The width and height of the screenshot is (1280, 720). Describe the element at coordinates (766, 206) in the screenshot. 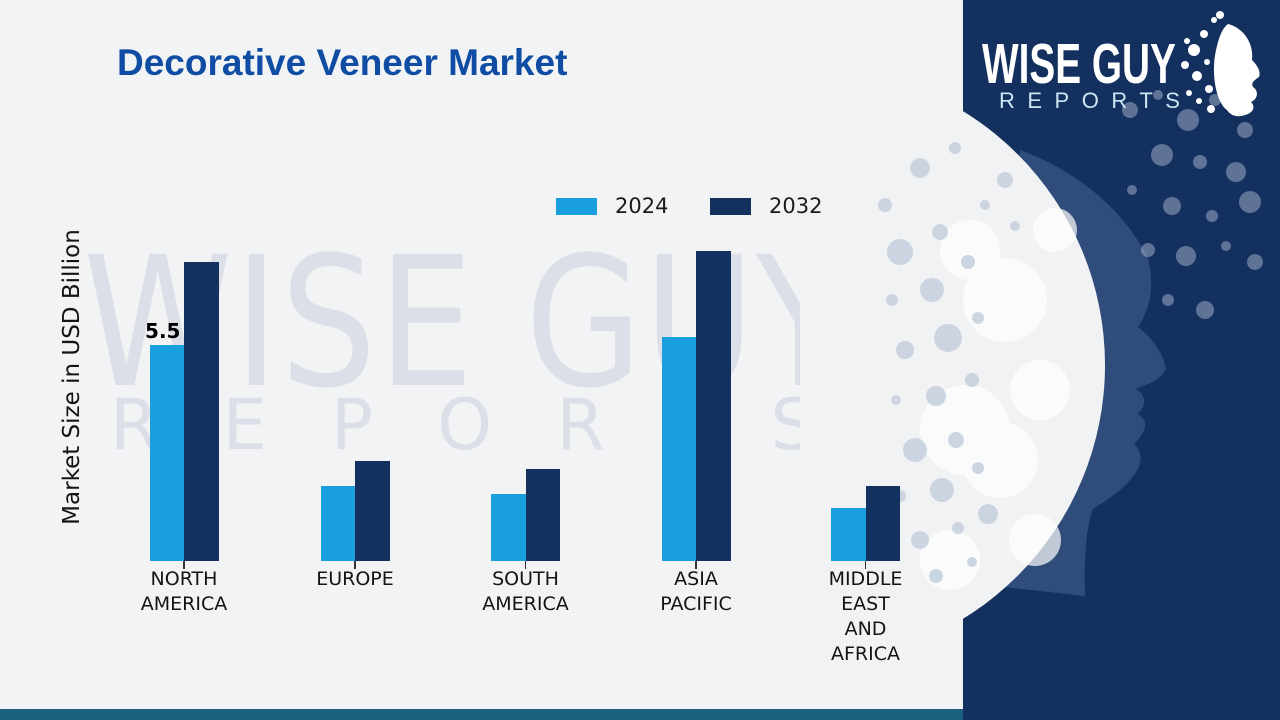

I see `legend-item-2032: 2032` at that location.